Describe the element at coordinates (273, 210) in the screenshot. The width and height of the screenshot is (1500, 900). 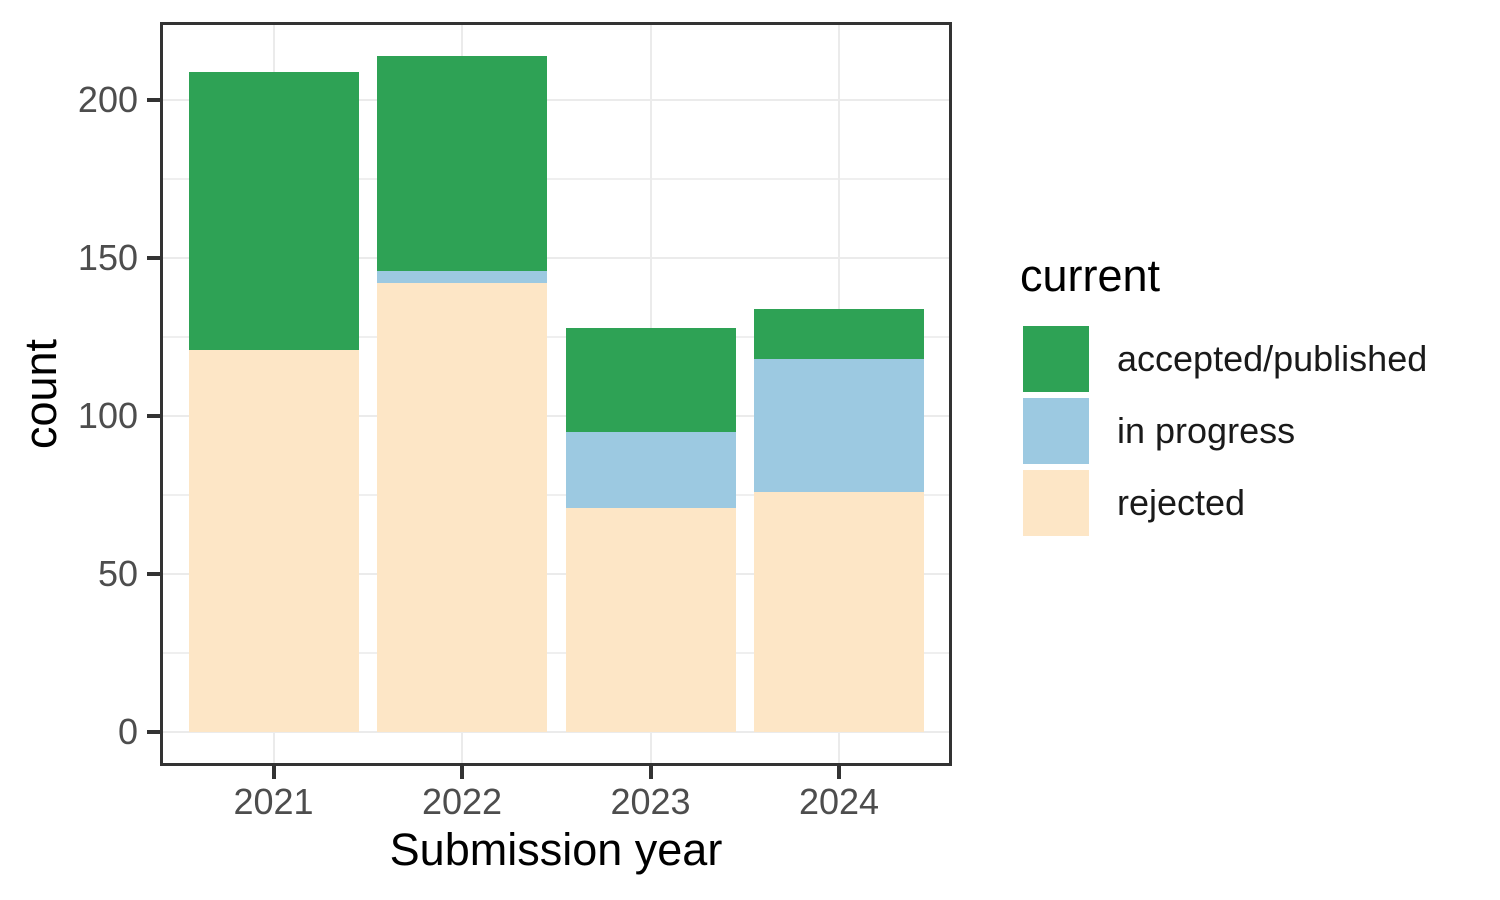
I see `bar-segment-accepted-published-2021` at that location.